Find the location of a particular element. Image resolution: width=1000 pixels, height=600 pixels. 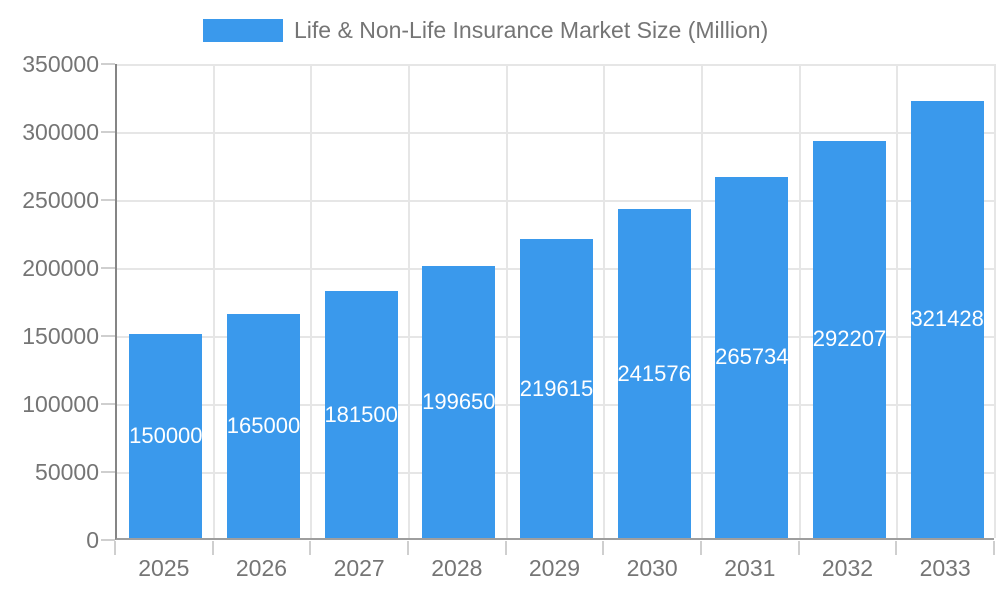

bar-value-label: 219615 is located at coordinates (556, 388).